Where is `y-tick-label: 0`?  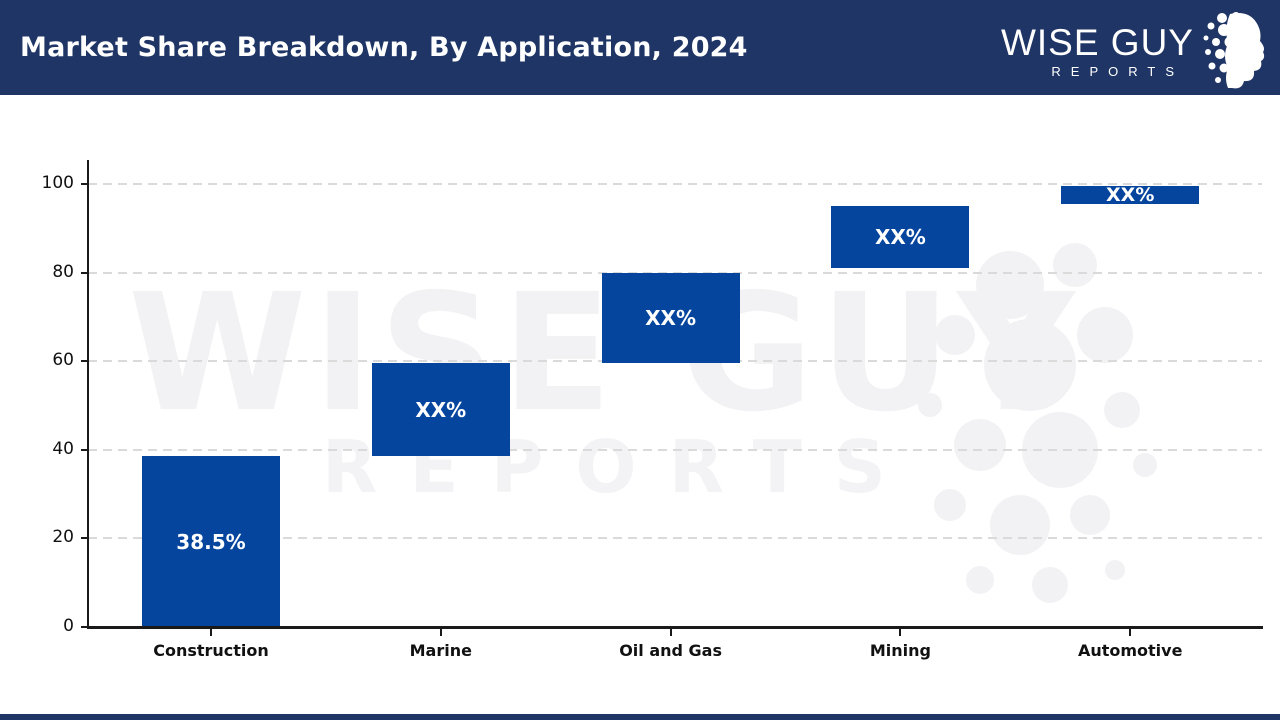 y-tick-label: 0 is located at coordinates (68, 626).